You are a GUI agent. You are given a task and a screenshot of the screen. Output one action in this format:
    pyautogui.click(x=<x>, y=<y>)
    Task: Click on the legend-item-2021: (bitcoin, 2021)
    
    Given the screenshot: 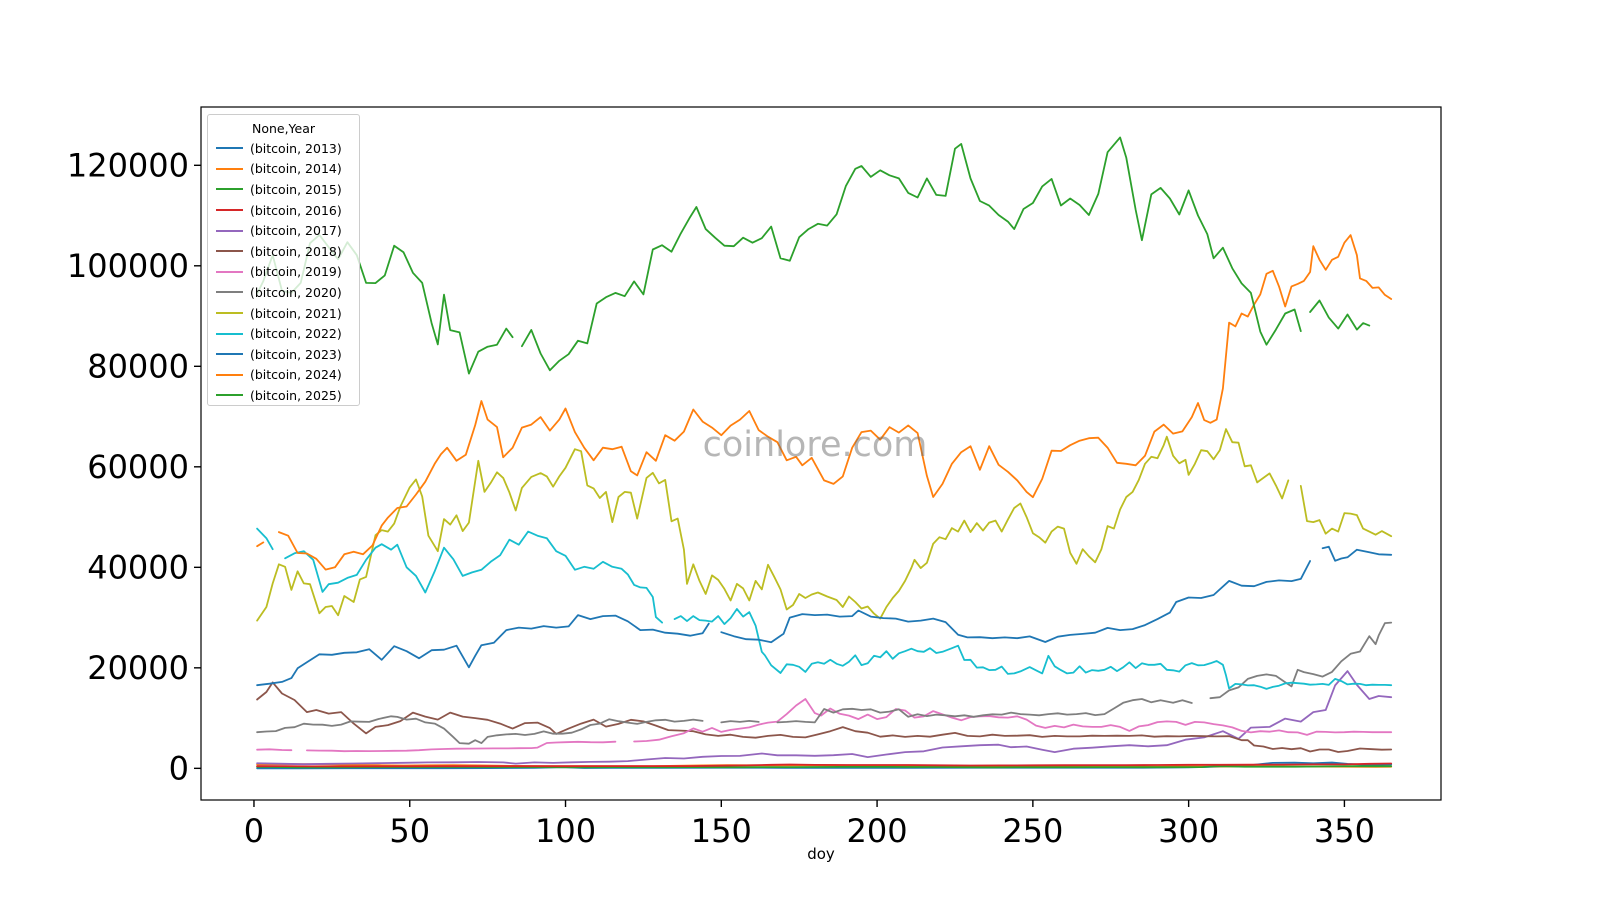 What is the action you would take?
    pyautogui.click(x=283, y=313)
    